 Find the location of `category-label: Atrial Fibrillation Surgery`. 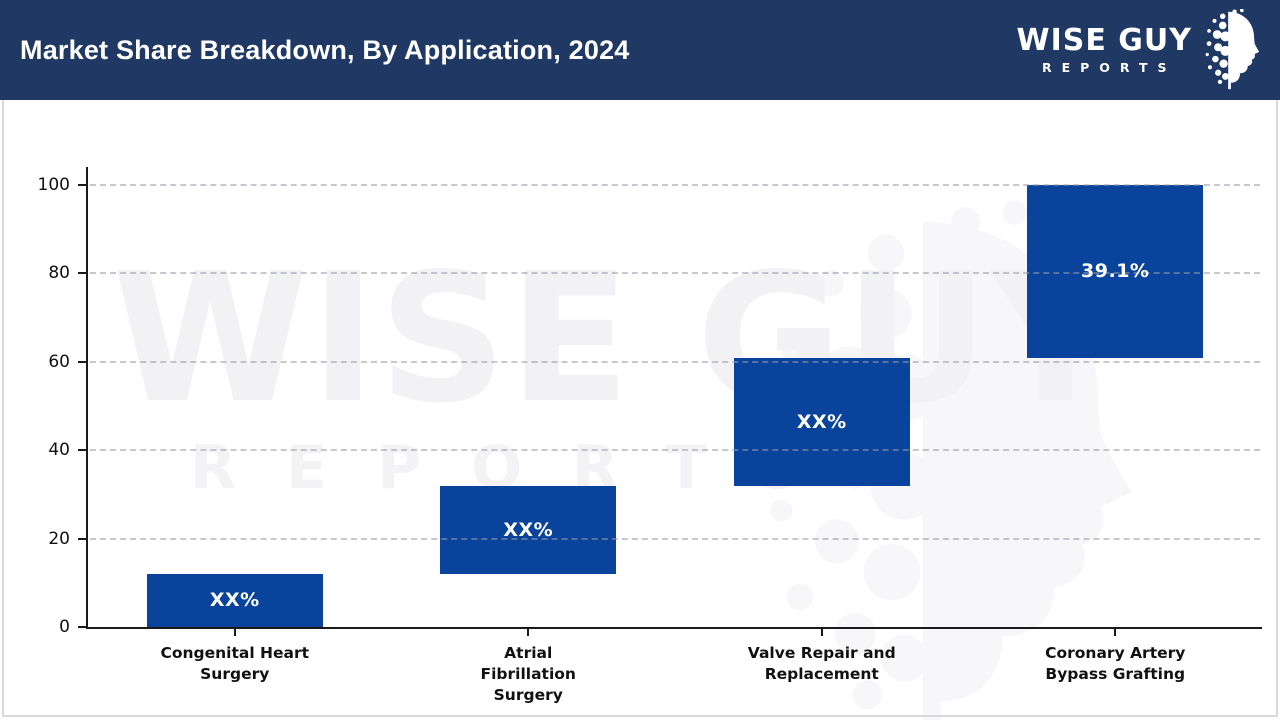

category-label: Atrial Fibrillation Surgery is located at coordinates (528, 674).